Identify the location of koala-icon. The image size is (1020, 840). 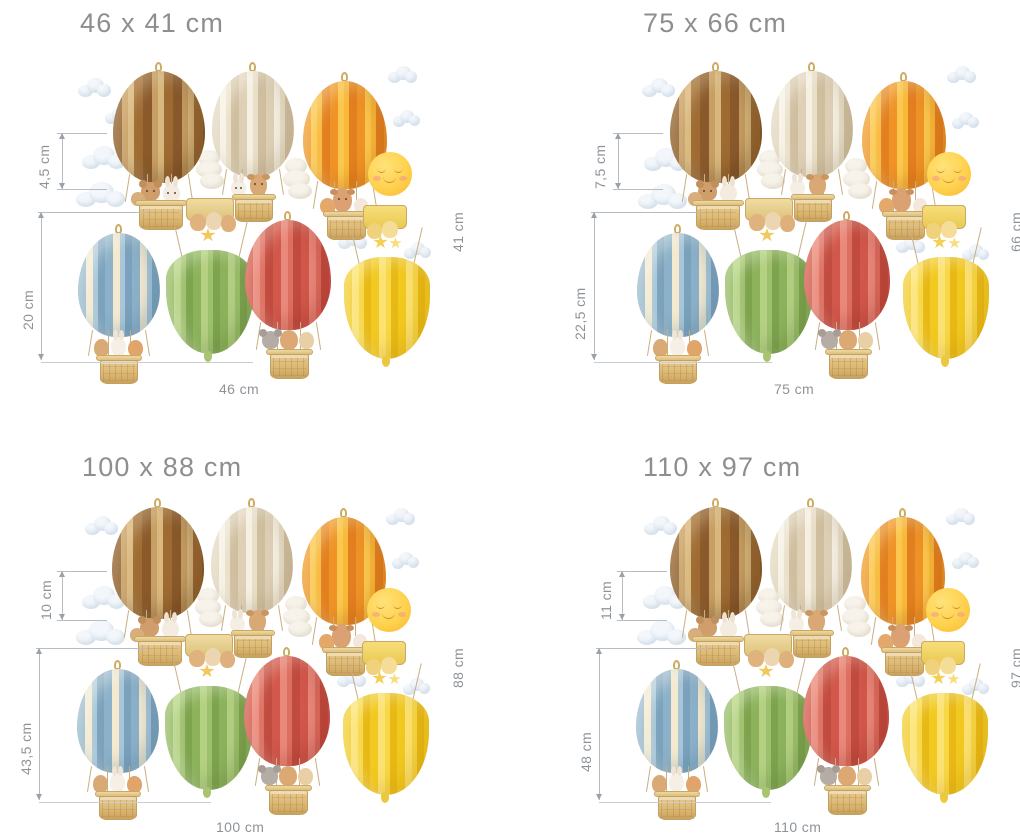
(269, 775).